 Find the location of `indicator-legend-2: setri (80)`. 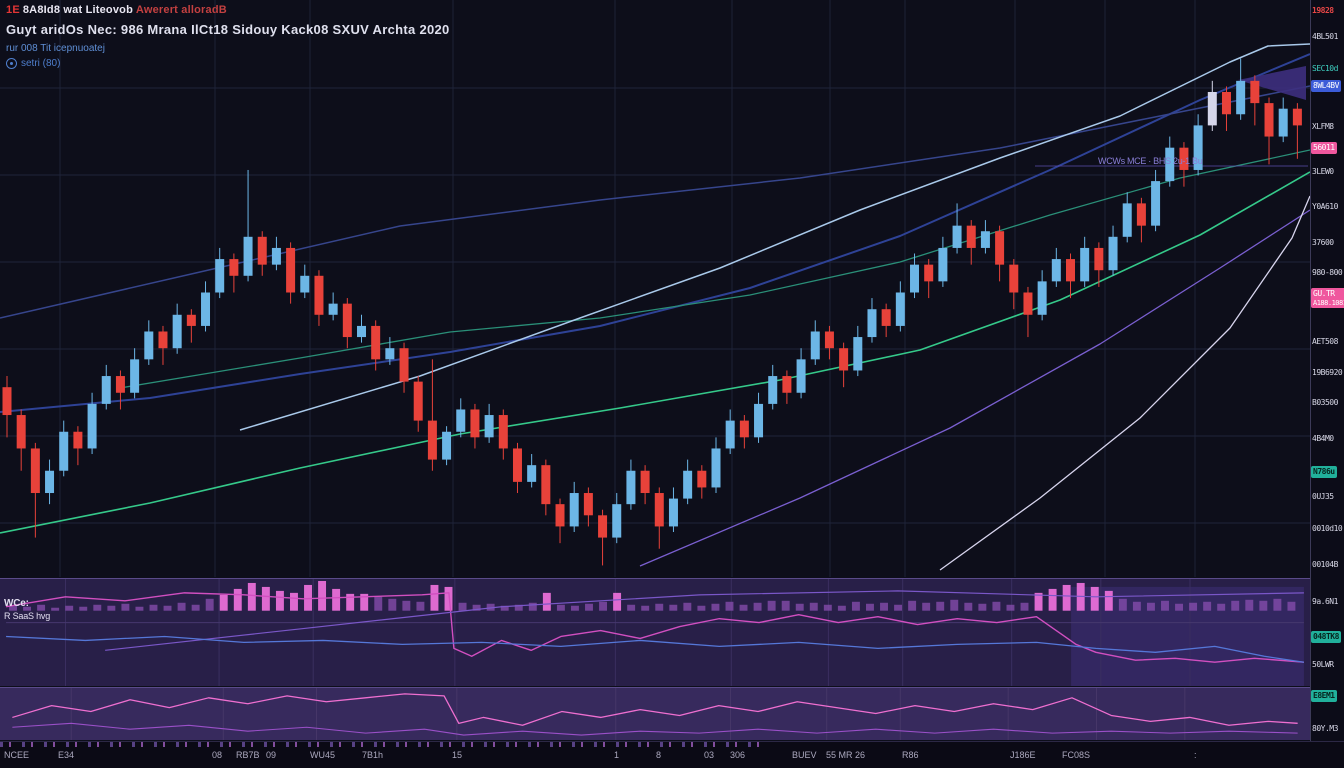

indicator-legend-2: setri (80) is located at coordinates (228, 63).